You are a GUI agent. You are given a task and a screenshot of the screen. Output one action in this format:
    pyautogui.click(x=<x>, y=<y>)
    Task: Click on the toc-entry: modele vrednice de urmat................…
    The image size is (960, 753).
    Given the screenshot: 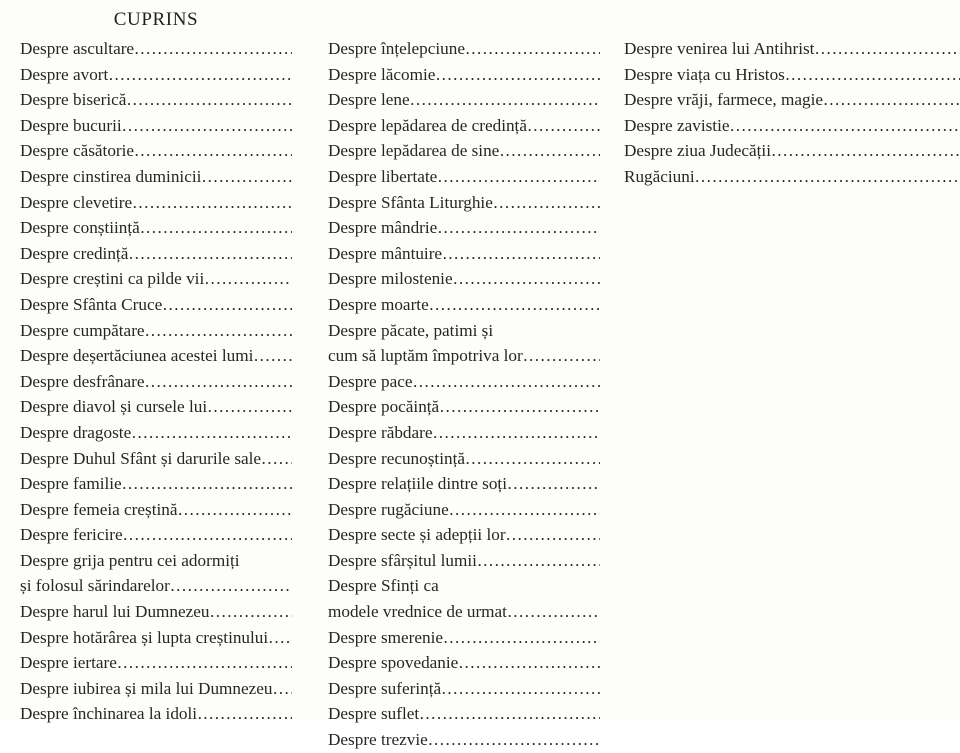 What is the action you would take?
    pyautogui.click(x=464, y=612)
    